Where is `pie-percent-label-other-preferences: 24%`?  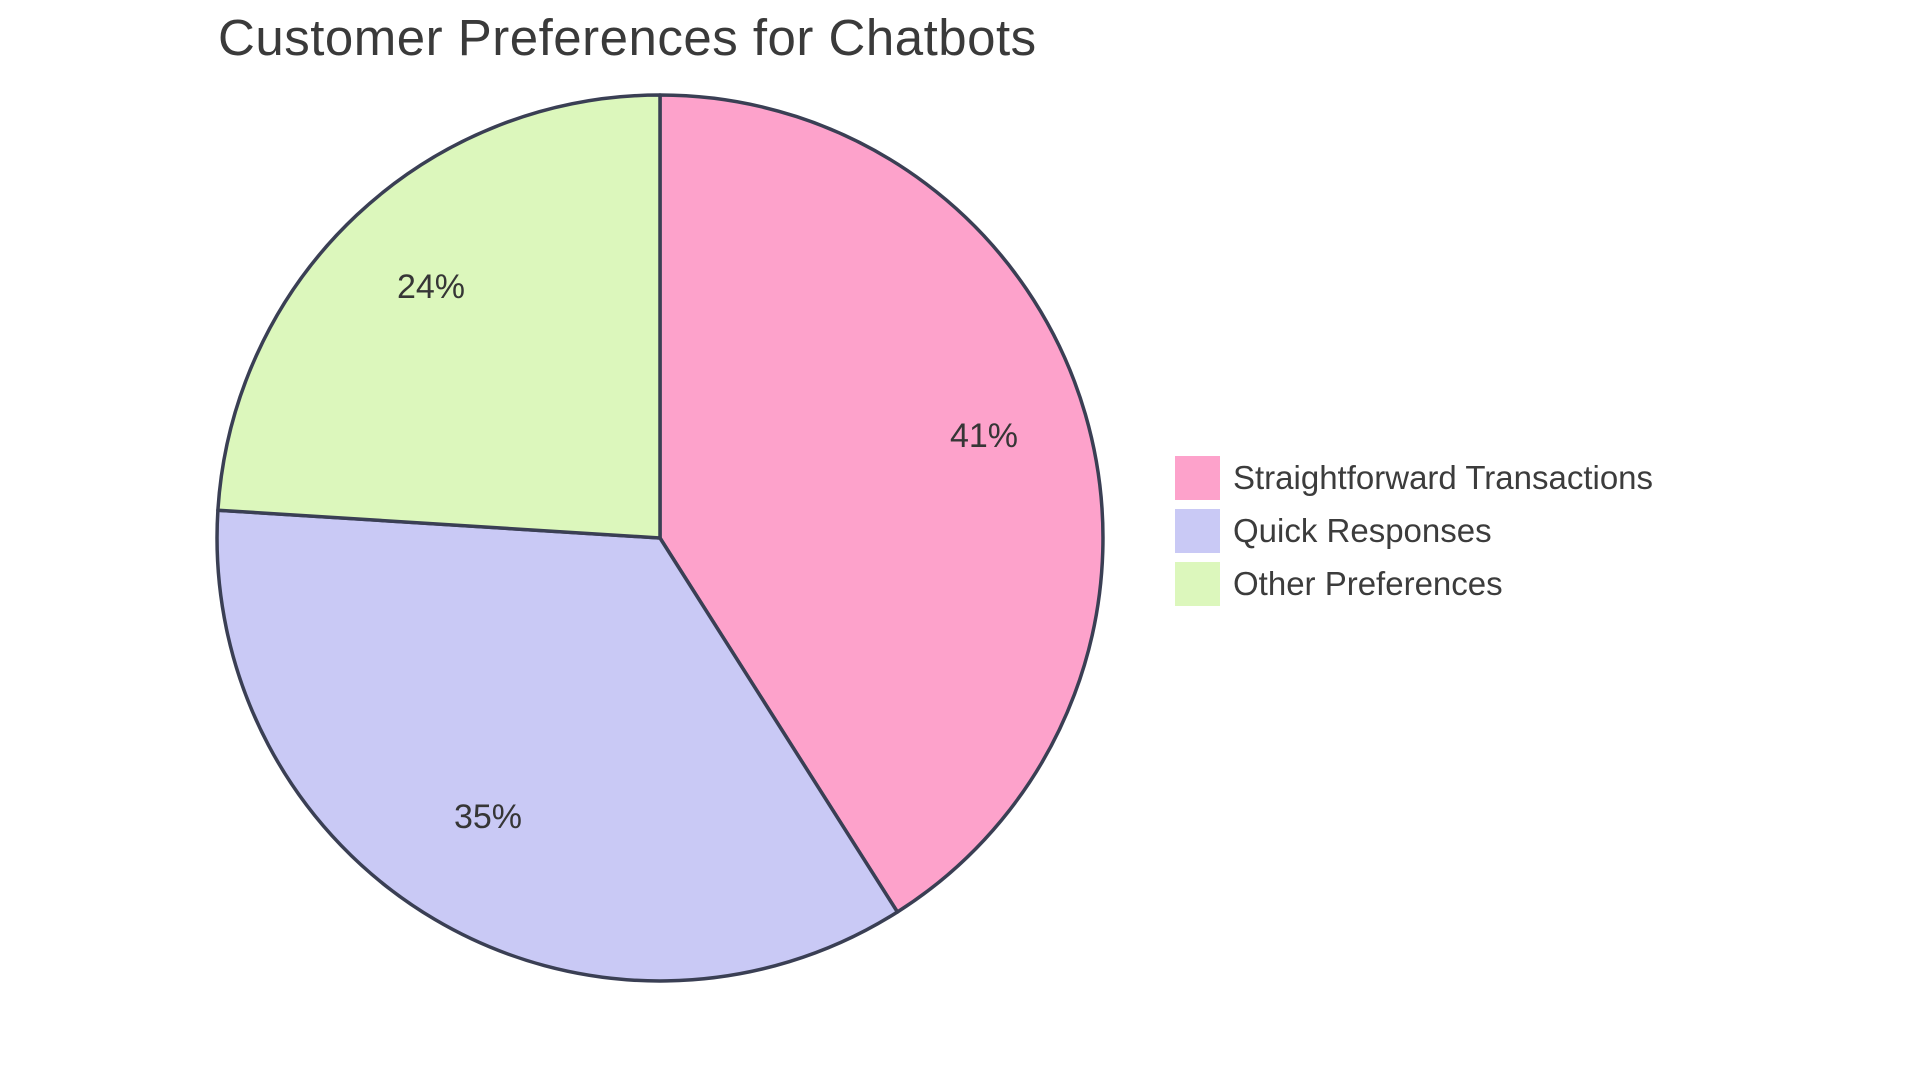
pie-percent-label-other-preferences: 24% is located at coordinates (431, 287).